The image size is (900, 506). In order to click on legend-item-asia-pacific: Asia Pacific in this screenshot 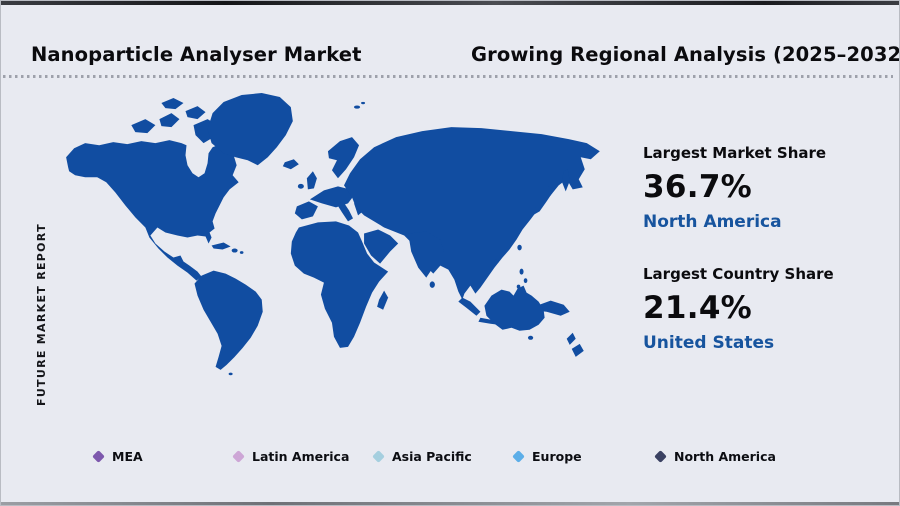, I will do `click(422, 456)`.